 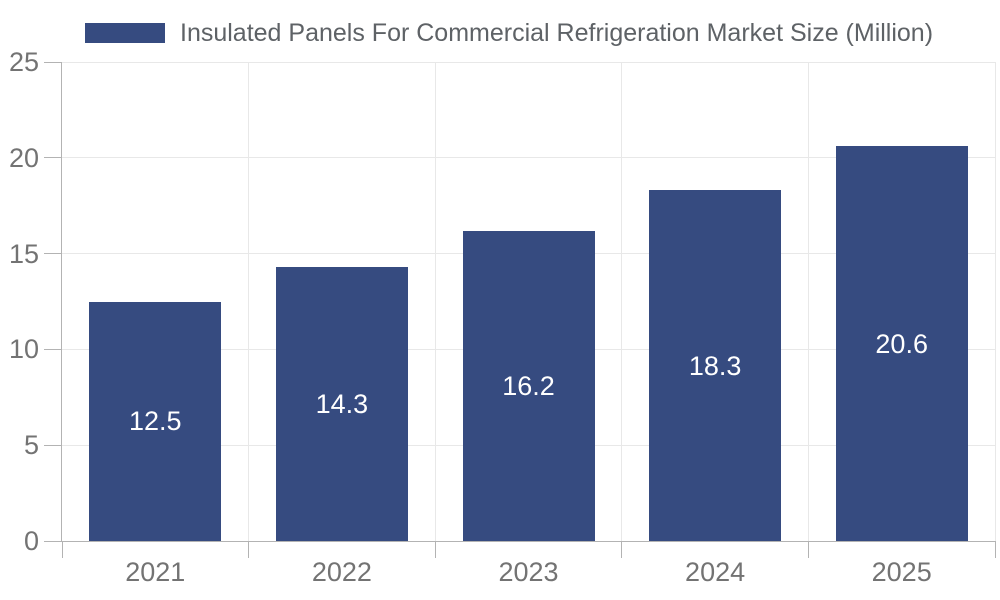 I want to click on y-axis-label-20: 20, so click(x=23, y=157).